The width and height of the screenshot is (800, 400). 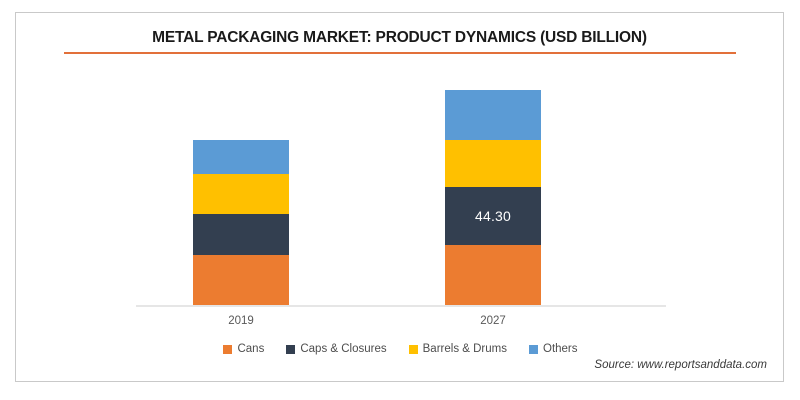 I want to click on source-attribution: Source: www.reportsanddata.com, so click(x=680, y=365).